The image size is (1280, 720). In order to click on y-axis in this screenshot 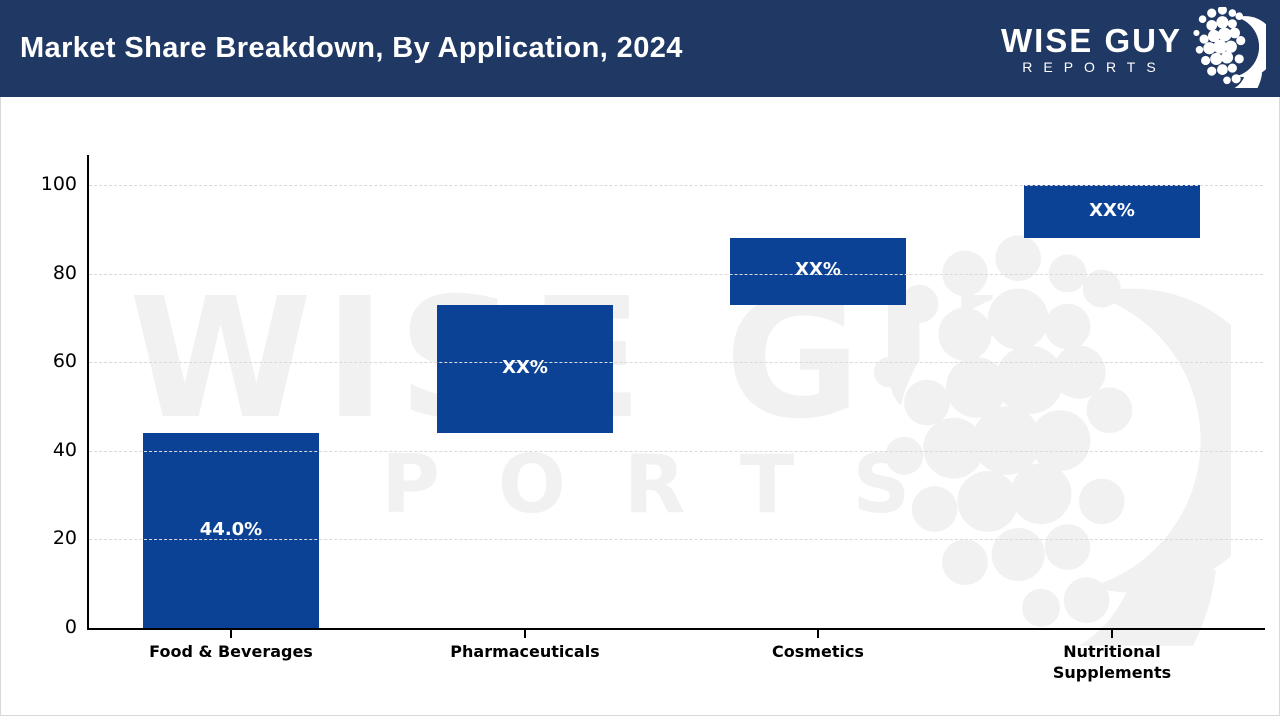, I will do `click(88, 392)`.